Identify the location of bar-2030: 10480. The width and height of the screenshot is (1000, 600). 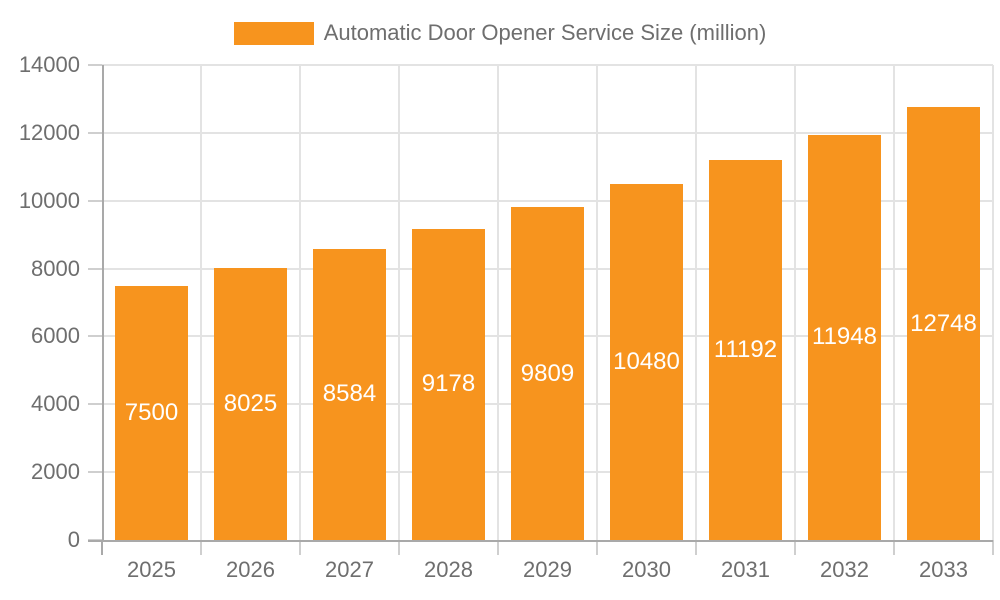
(646, 362).